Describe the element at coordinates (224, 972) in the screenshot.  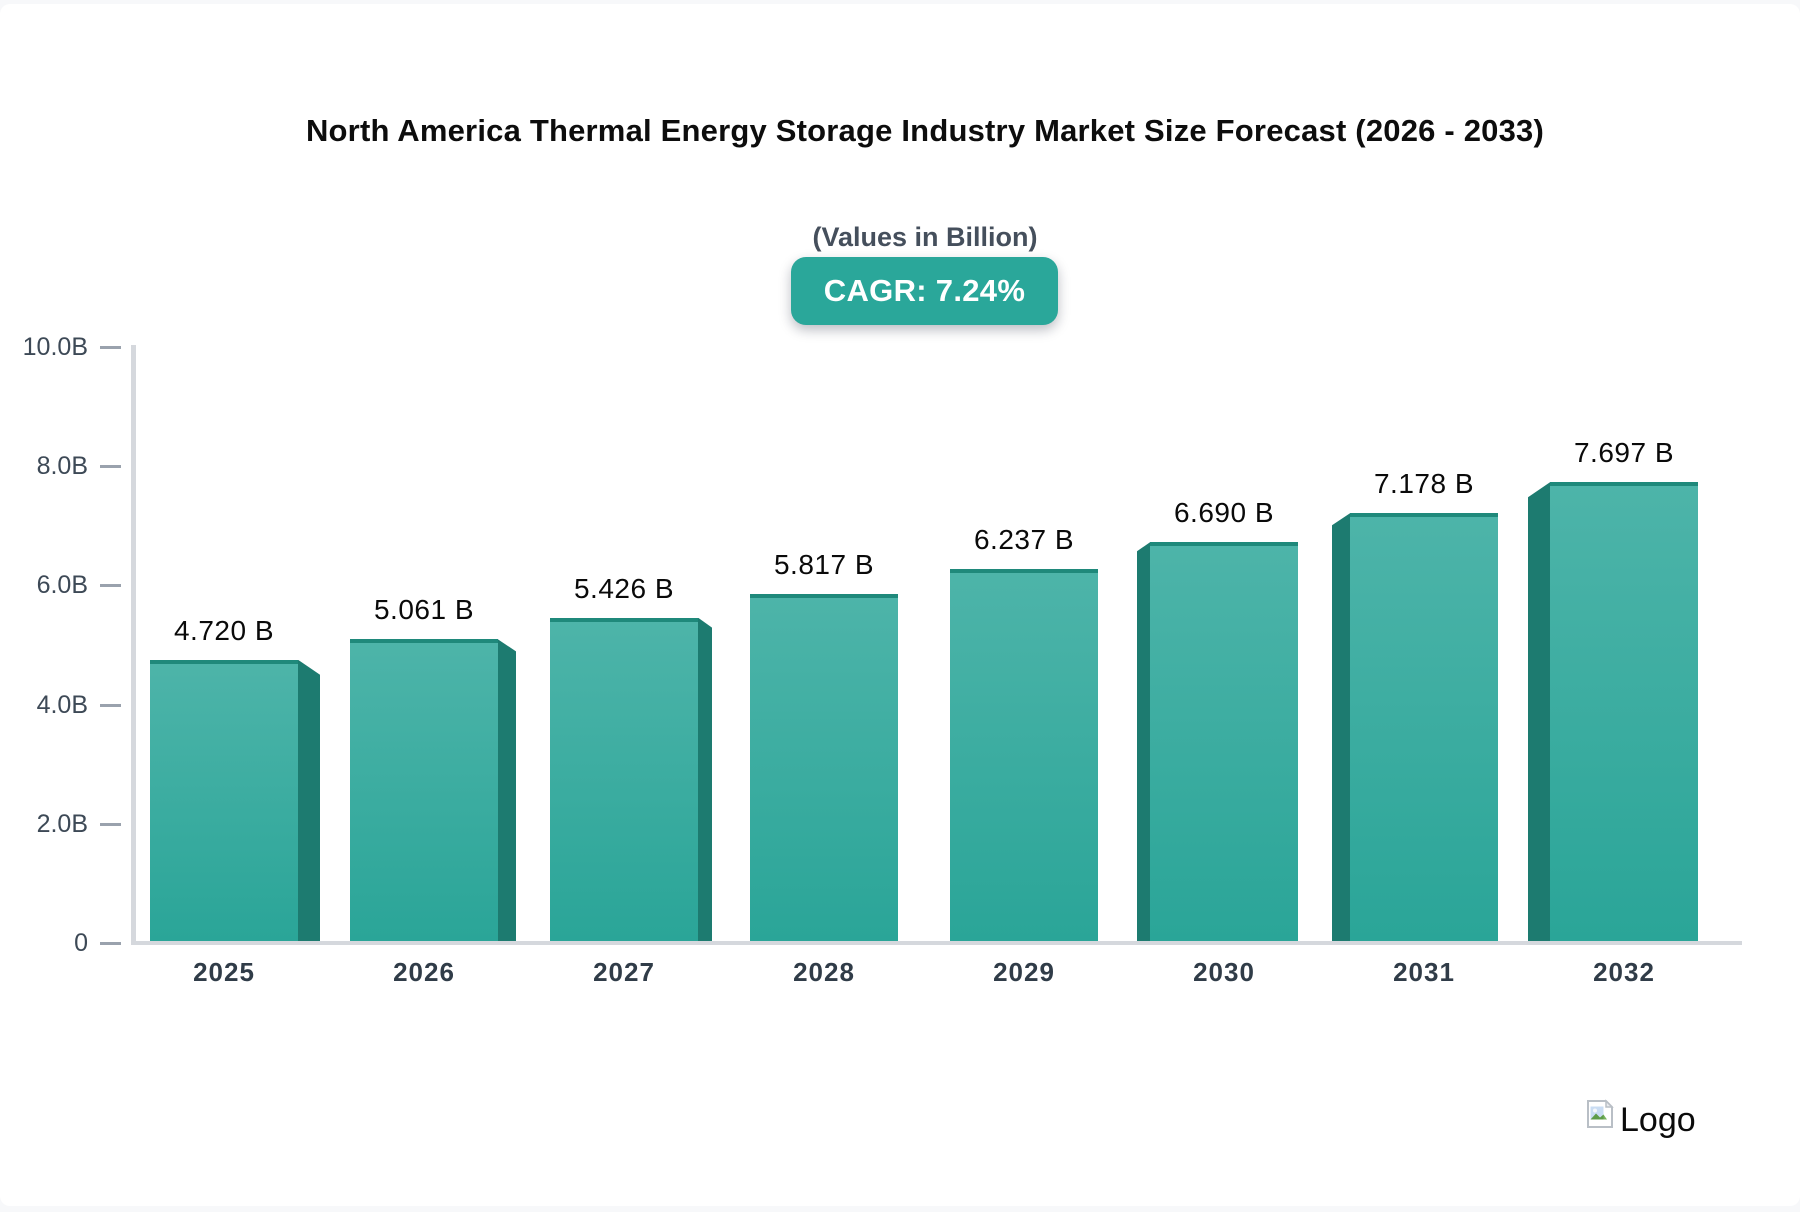
I see `x-axis-label: 2025` at that location.